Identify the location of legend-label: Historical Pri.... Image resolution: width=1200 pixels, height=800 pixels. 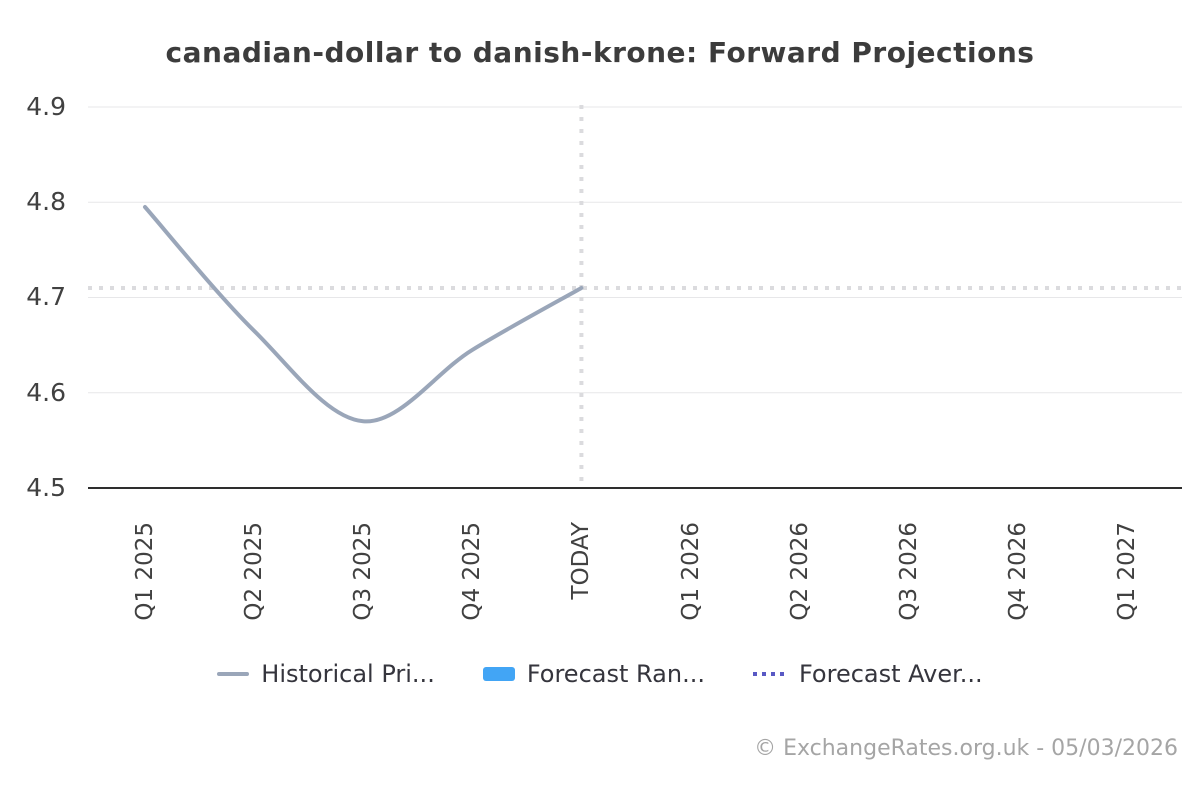
(348, 674).